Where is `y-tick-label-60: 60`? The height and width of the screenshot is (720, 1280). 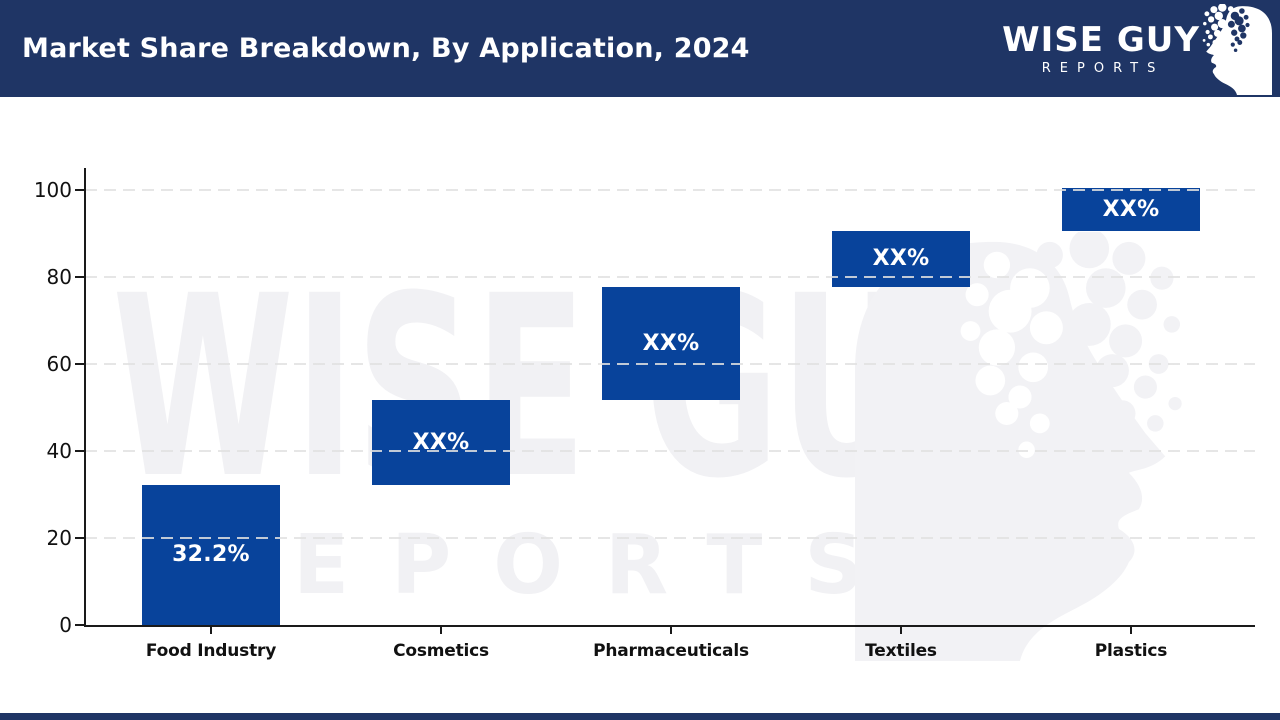
y-tick-label-60: 60 is located at coordinates (59, 364).